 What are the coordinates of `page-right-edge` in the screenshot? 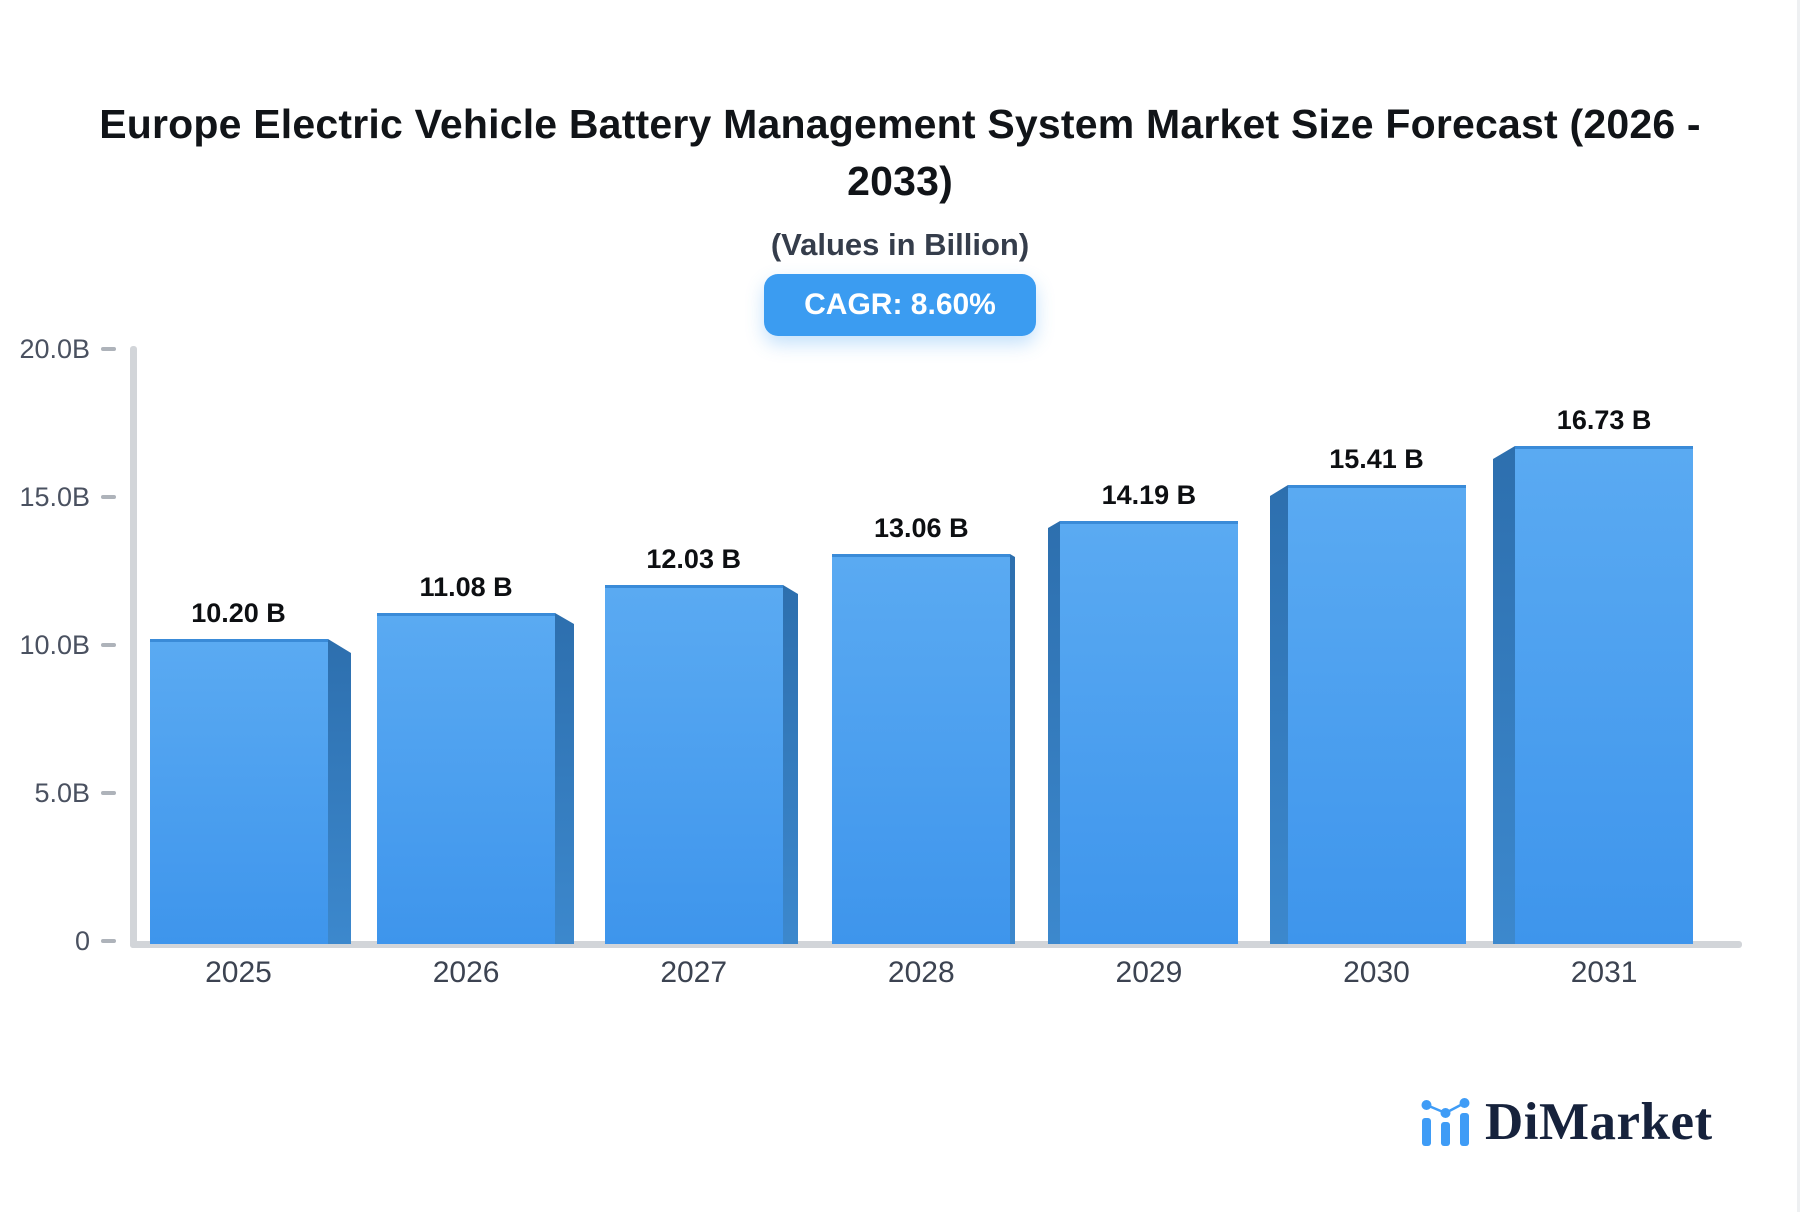 It's located at (1798, 606).